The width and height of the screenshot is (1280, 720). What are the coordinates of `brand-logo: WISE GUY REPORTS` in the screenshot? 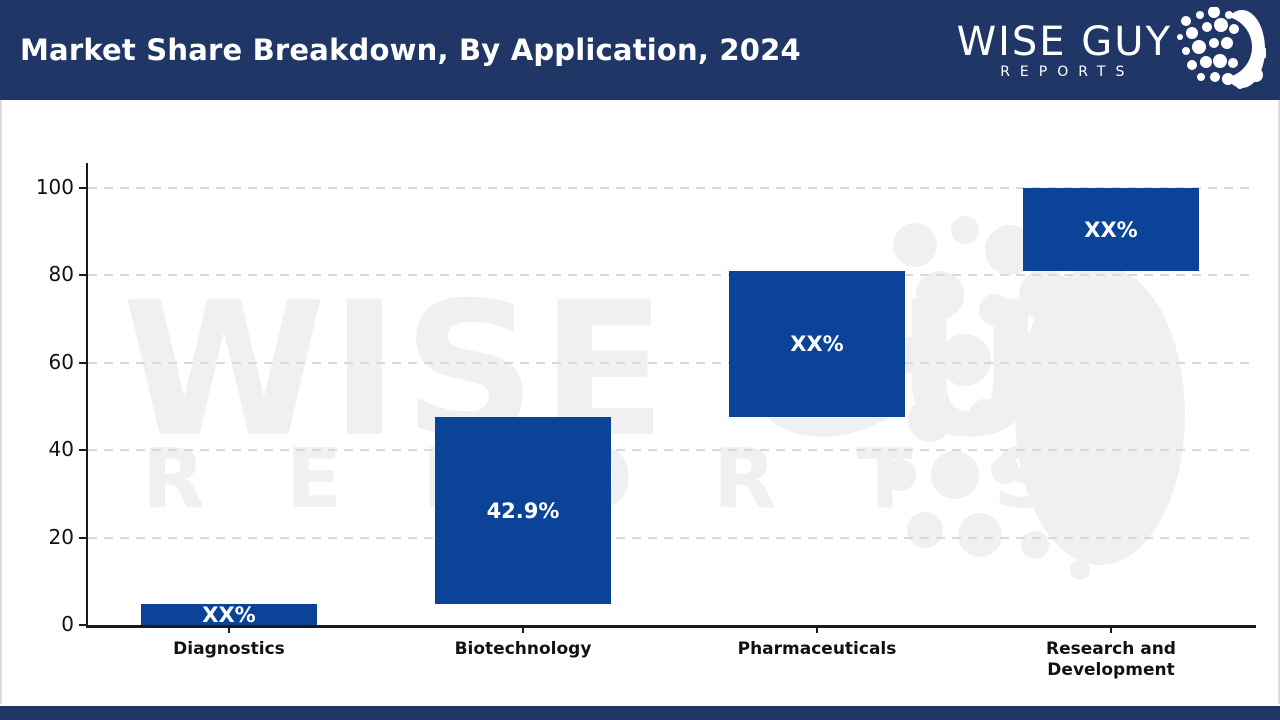 It's located at (1111, 50).